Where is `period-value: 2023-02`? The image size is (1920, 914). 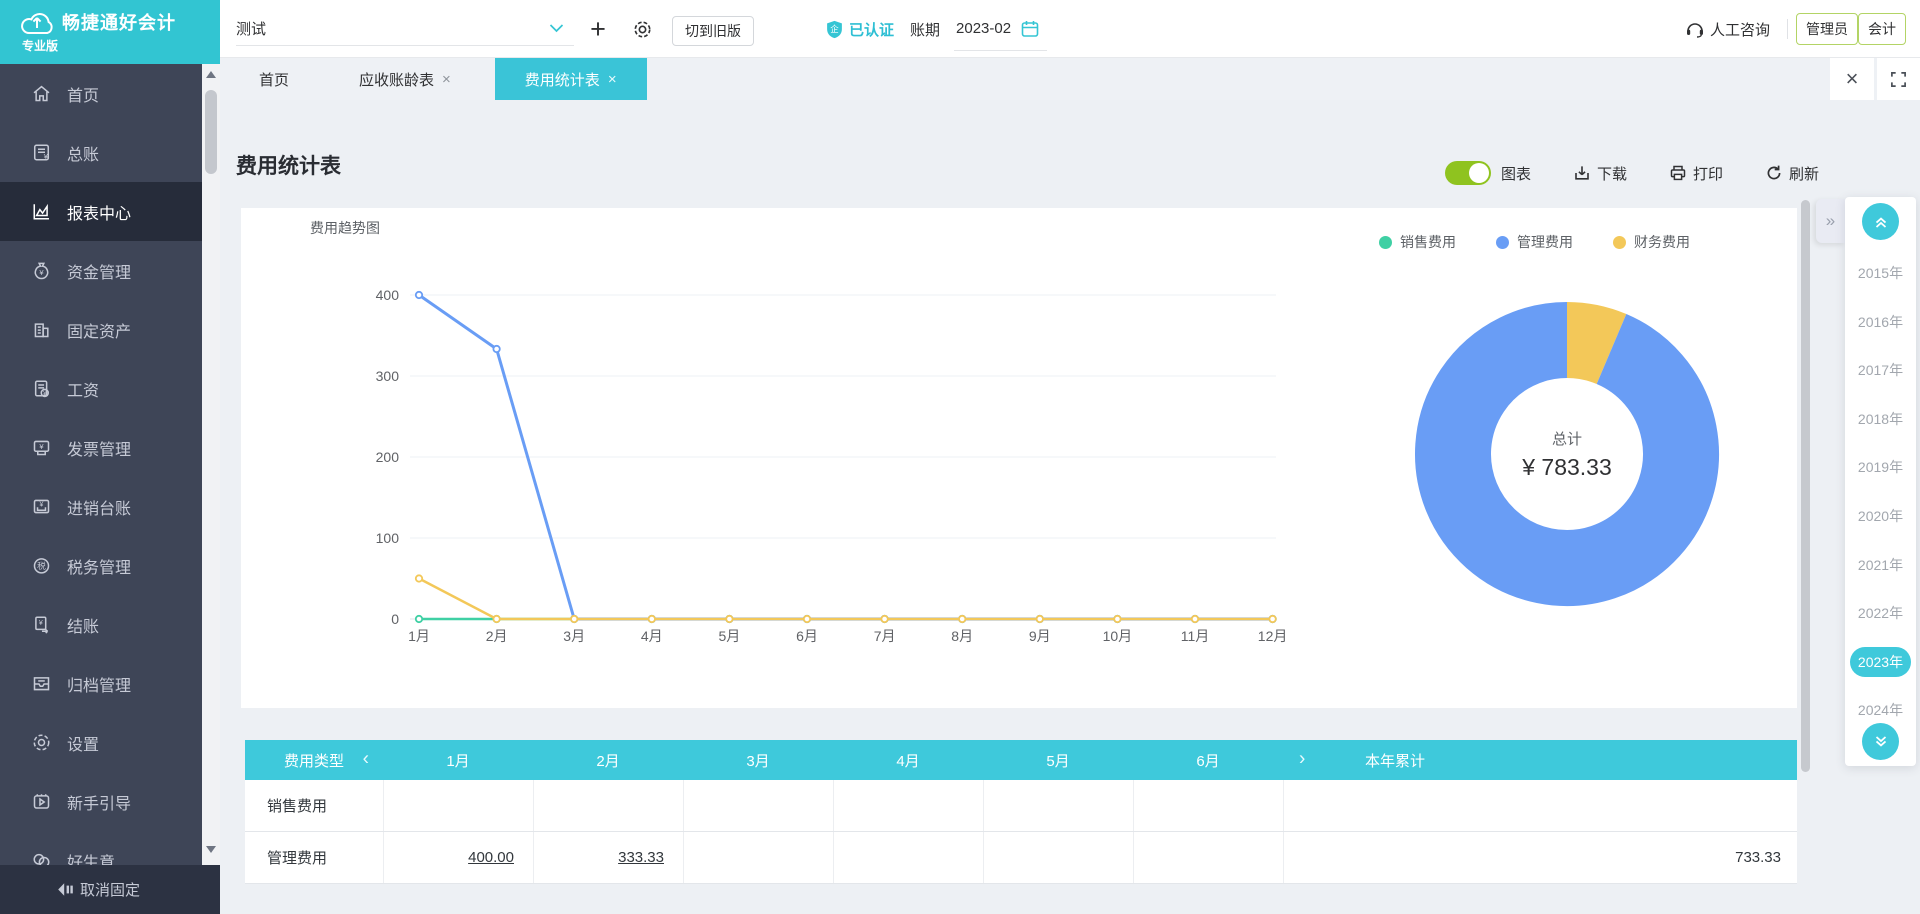 period-value: 2023-02 is located at coordinates (984, 28).